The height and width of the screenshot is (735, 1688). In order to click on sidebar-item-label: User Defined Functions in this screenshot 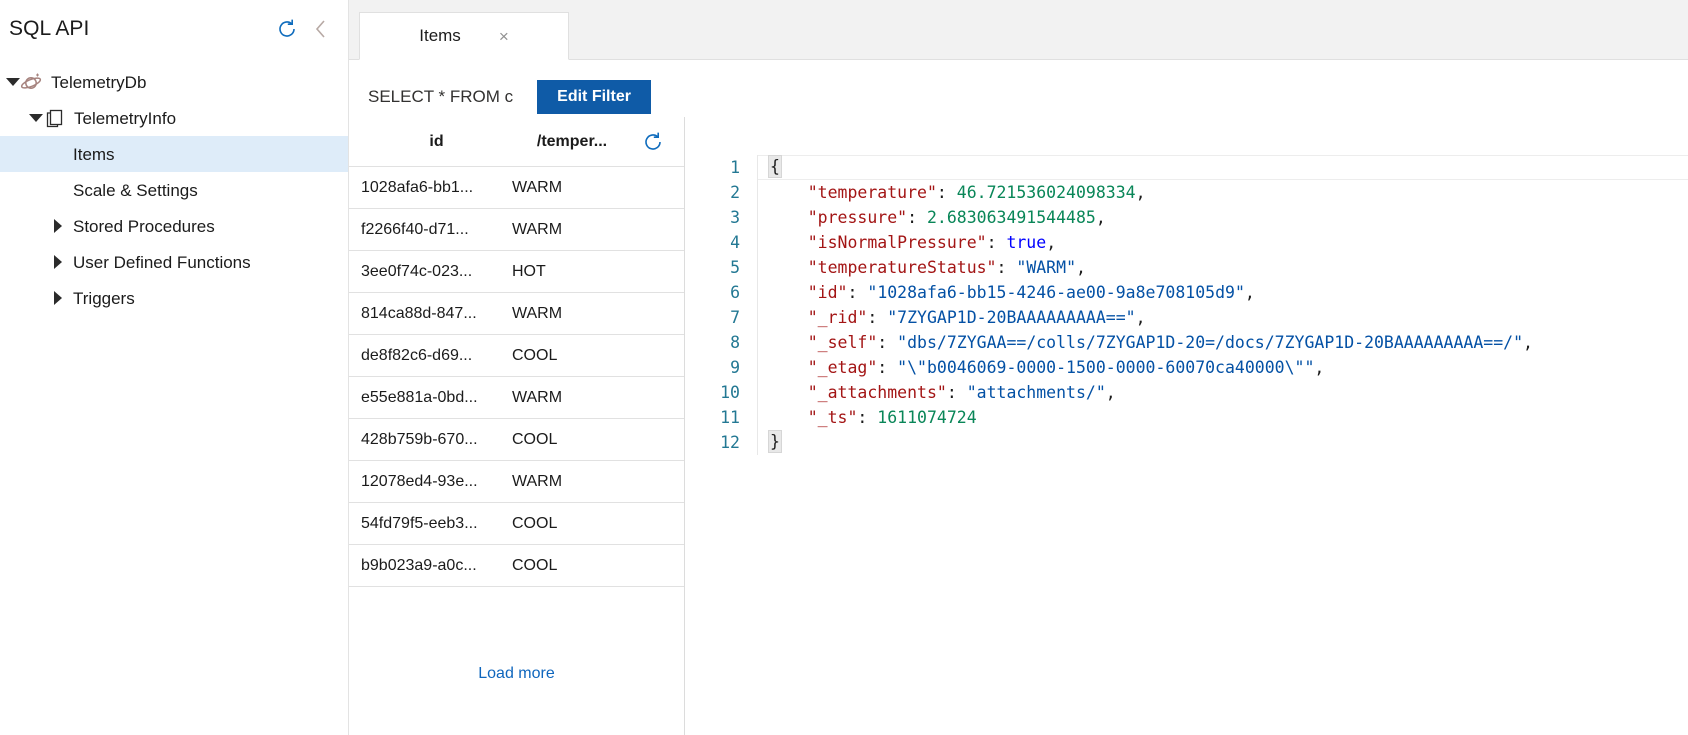, I will do `click(162, 262)`.